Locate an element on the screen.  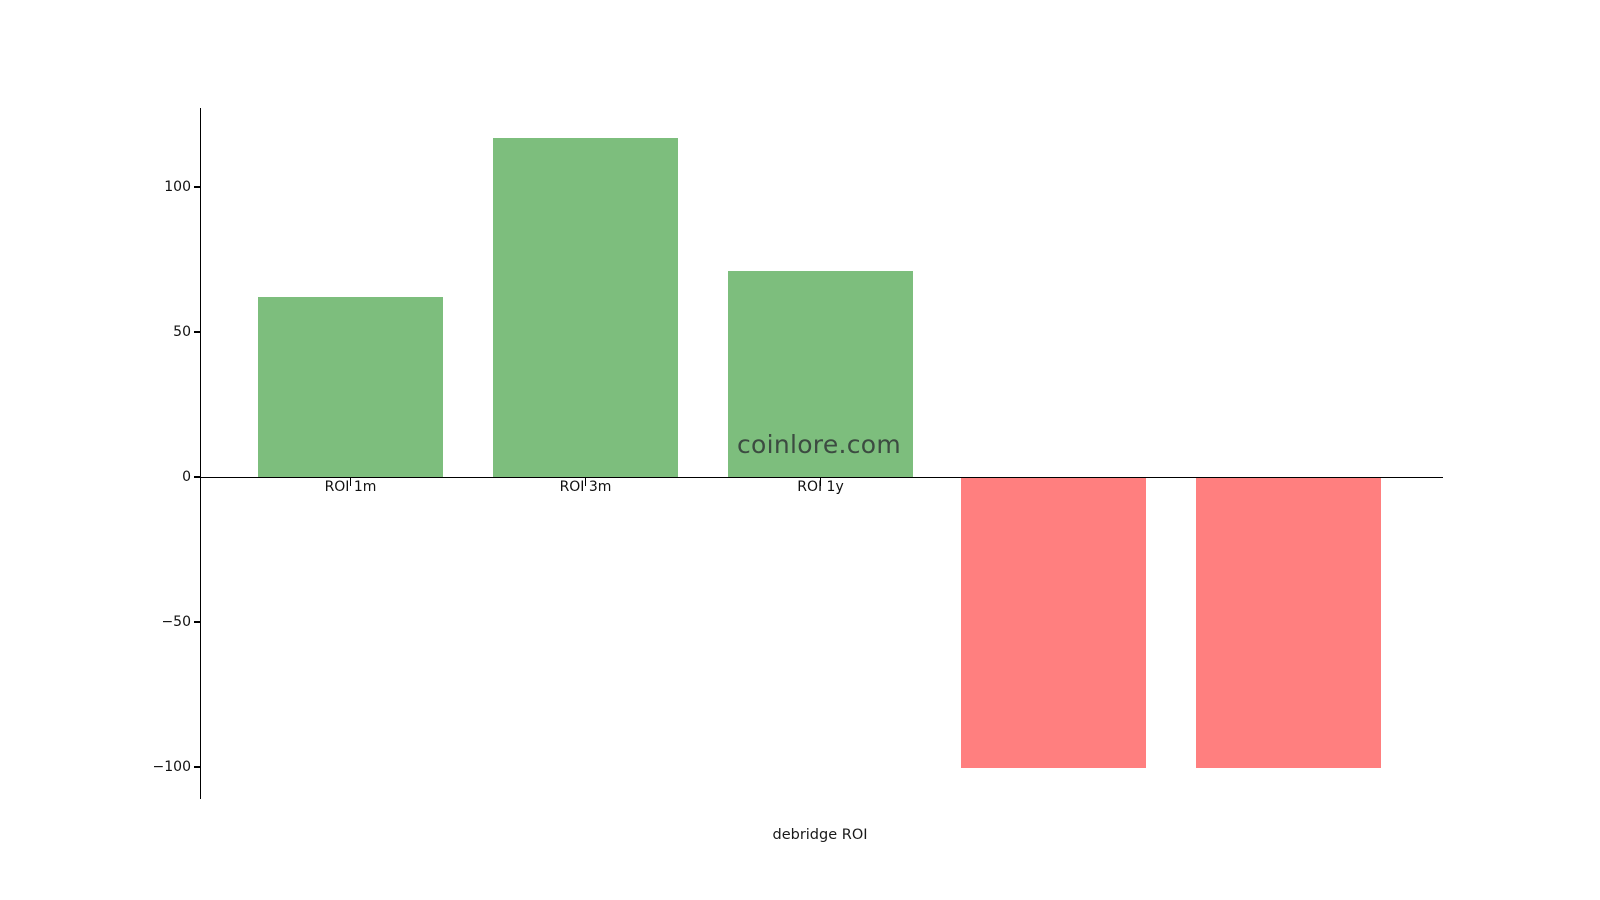
x-axis-spine is located at coordinates (821, 478).